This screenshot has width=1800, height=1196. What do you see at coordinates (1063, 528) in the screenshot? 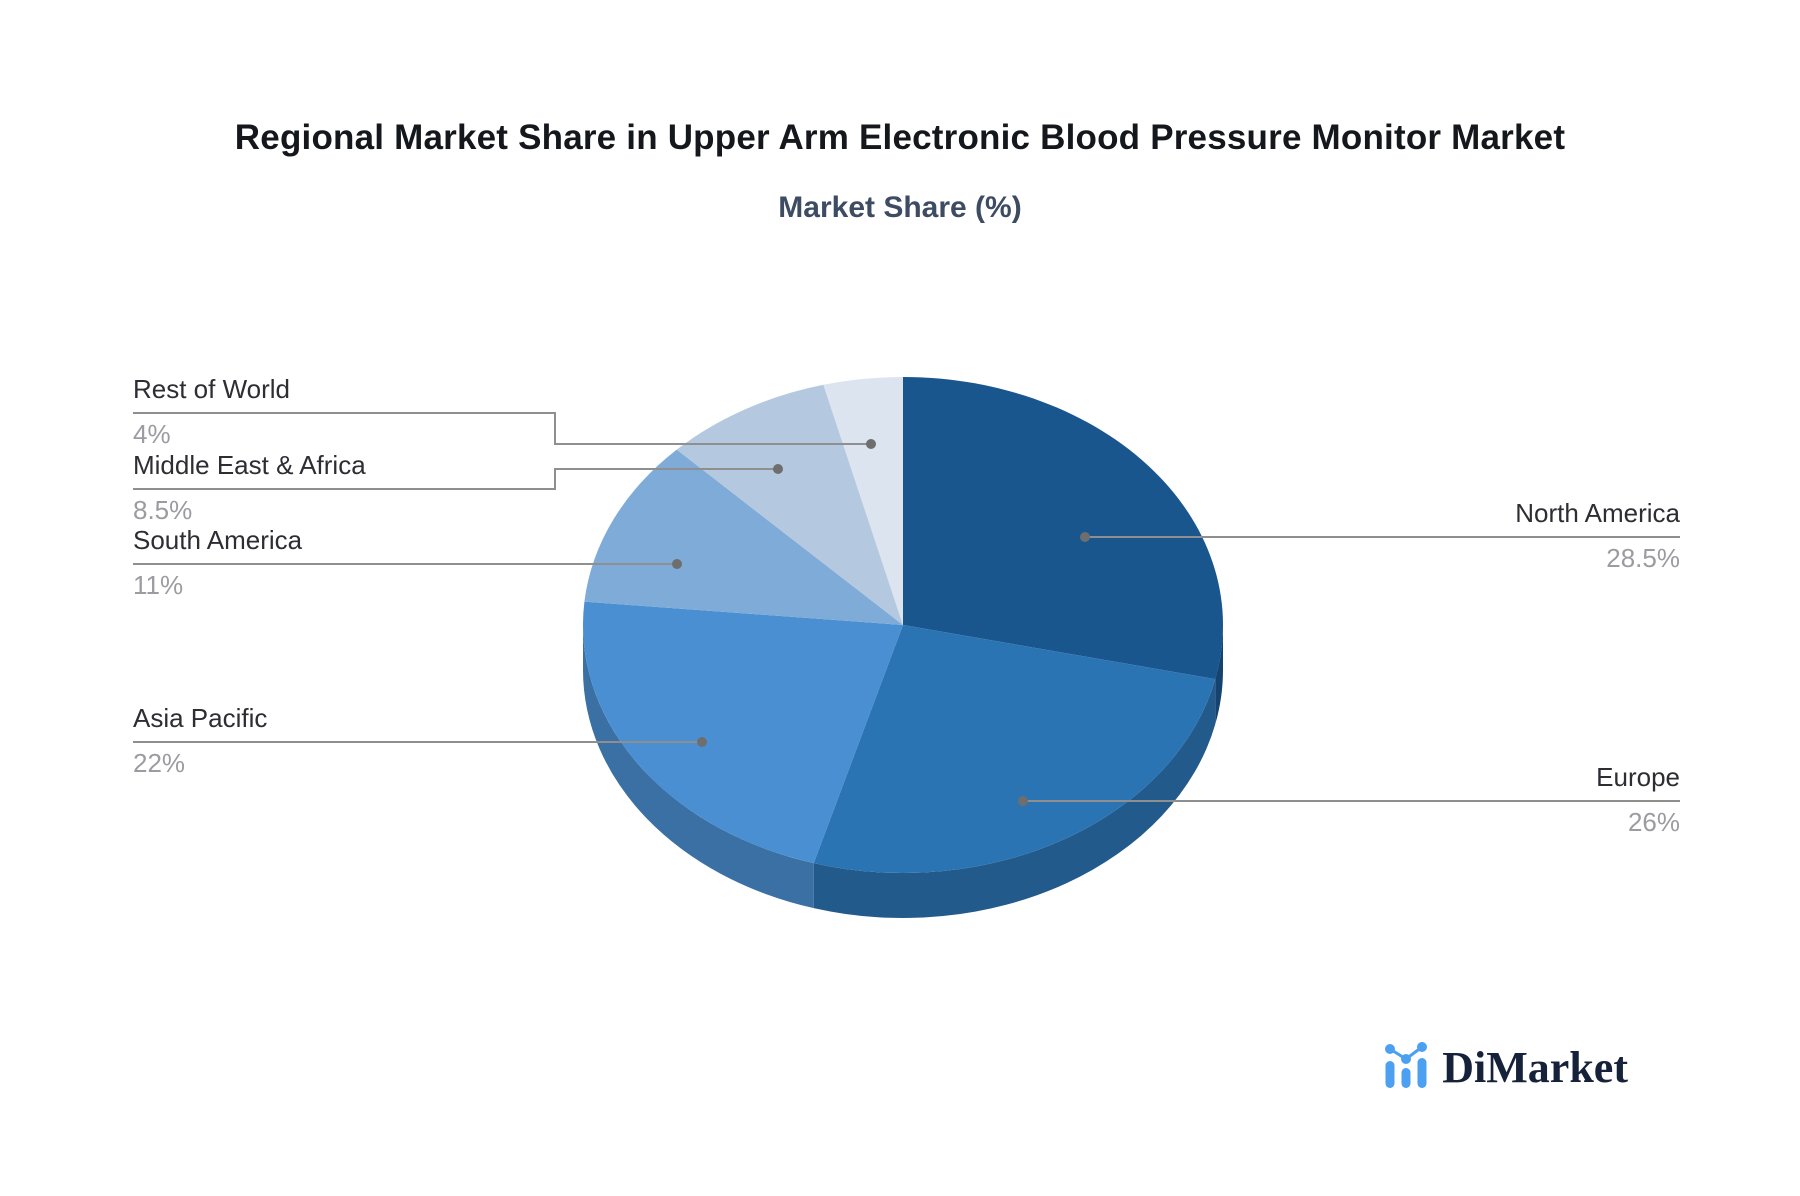
I see `pie-slice-north-america` at bounding box center [1063, 528].